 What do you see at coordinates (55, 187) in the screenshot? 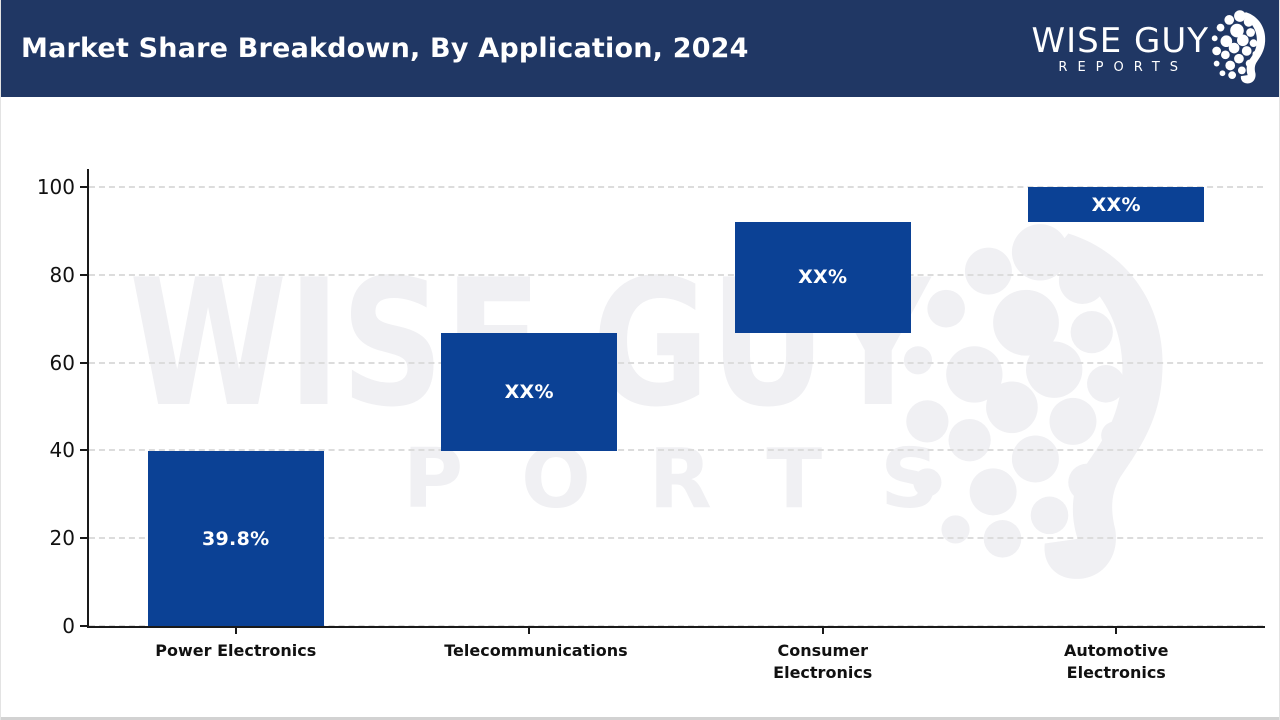
I see `y-tick-label-100: 100` at bounding box center [55, 187].